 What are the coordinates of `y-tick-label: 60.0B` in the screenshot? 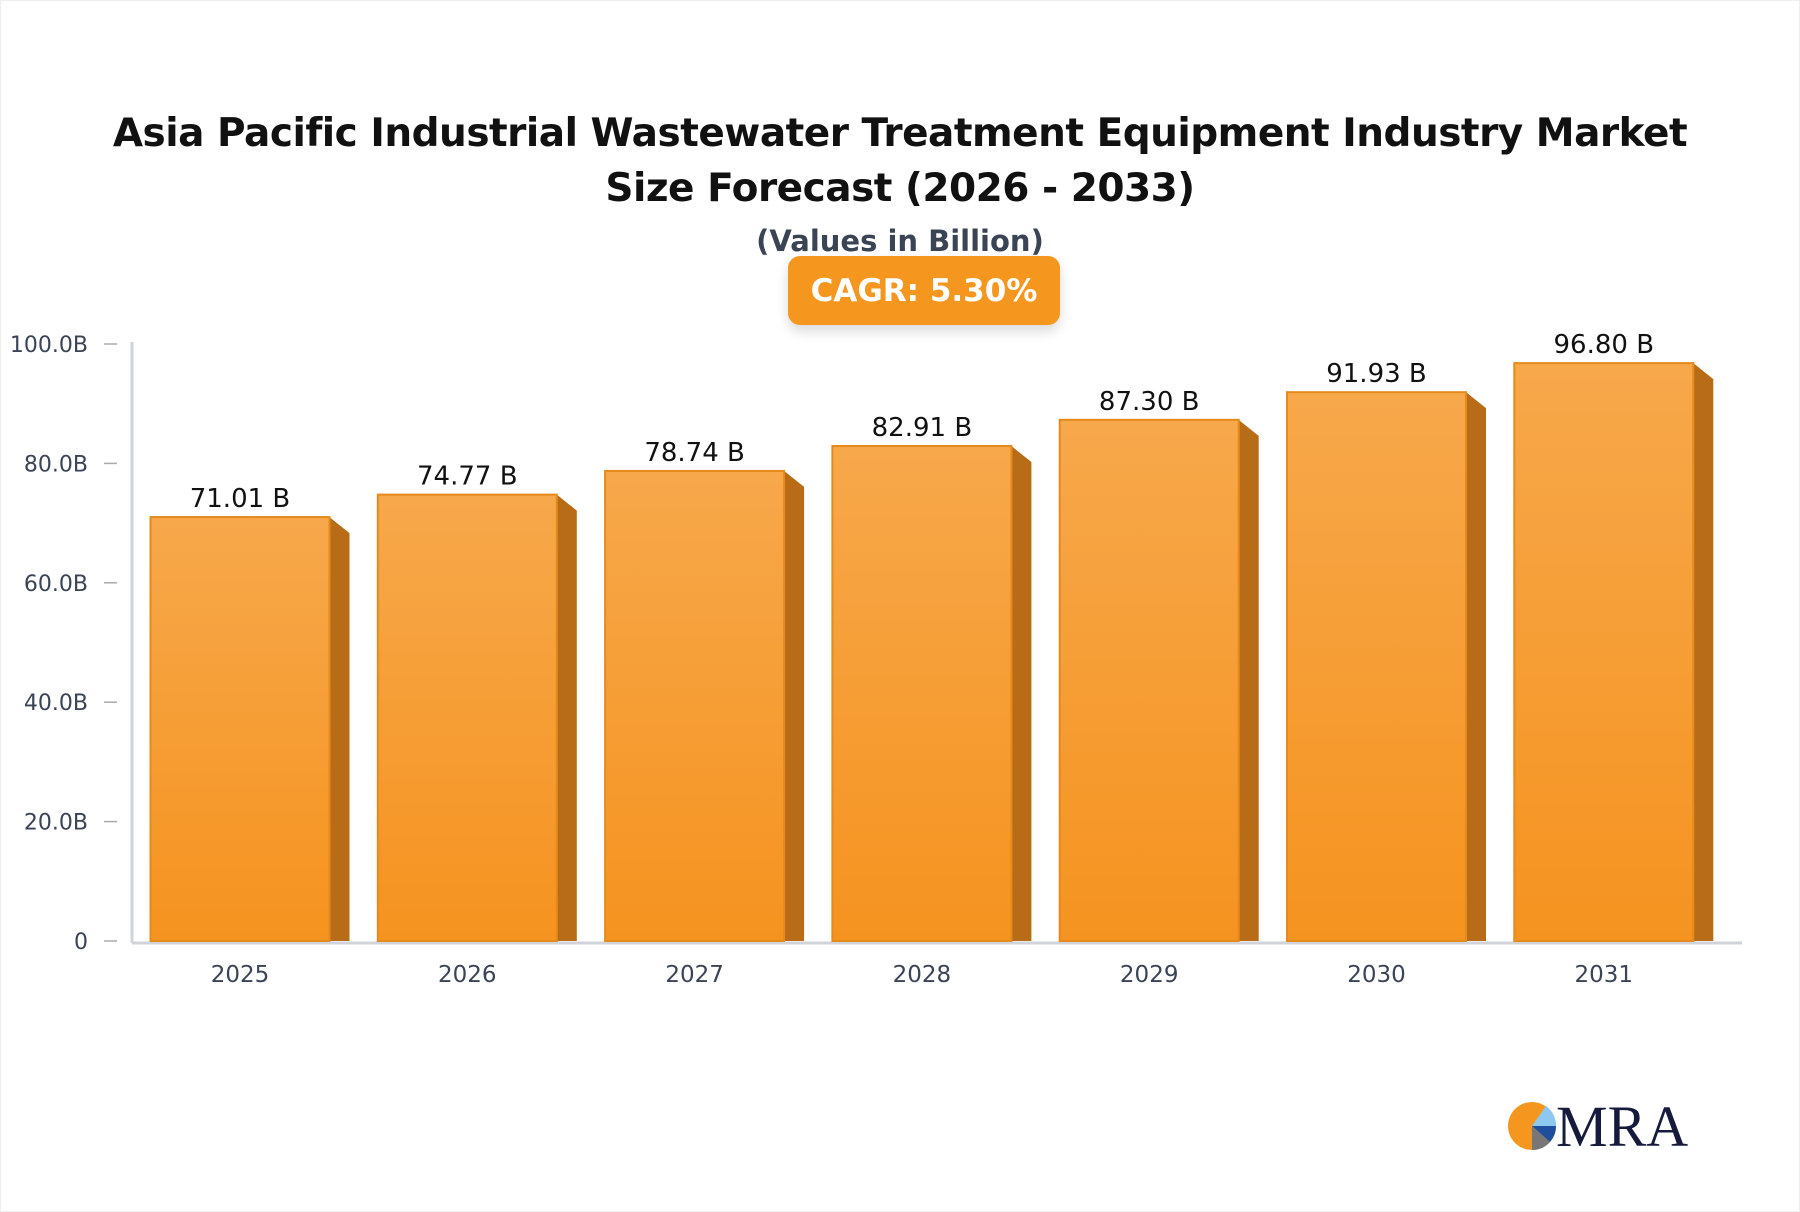 It's located at (56, 584).